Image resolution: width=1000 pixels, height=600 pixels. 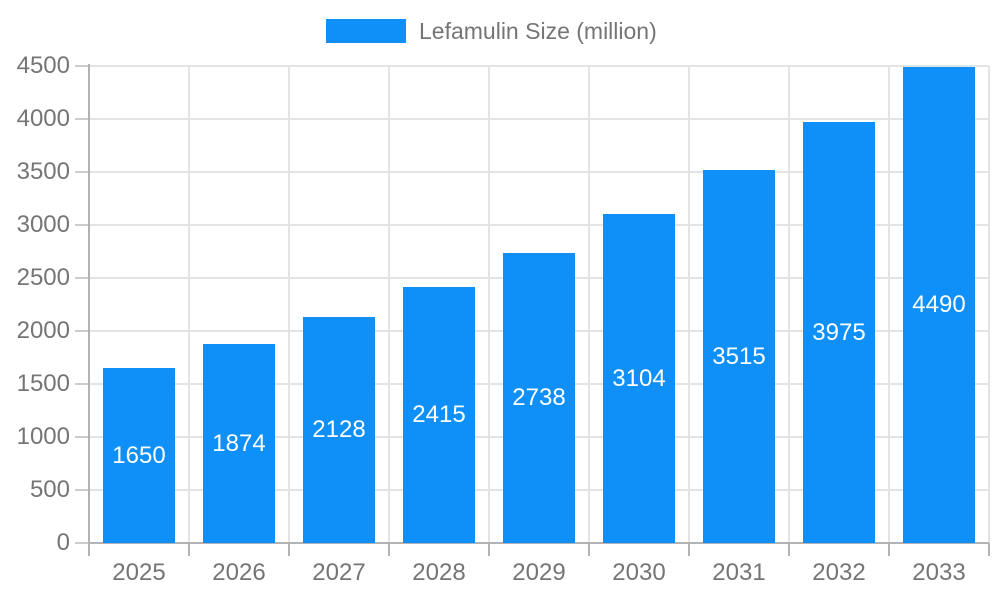 What do you see at coordinates (43, 65) in the screenshot?
I see `y-axis-tick-label: 4500` at bounding box center [43, 65].